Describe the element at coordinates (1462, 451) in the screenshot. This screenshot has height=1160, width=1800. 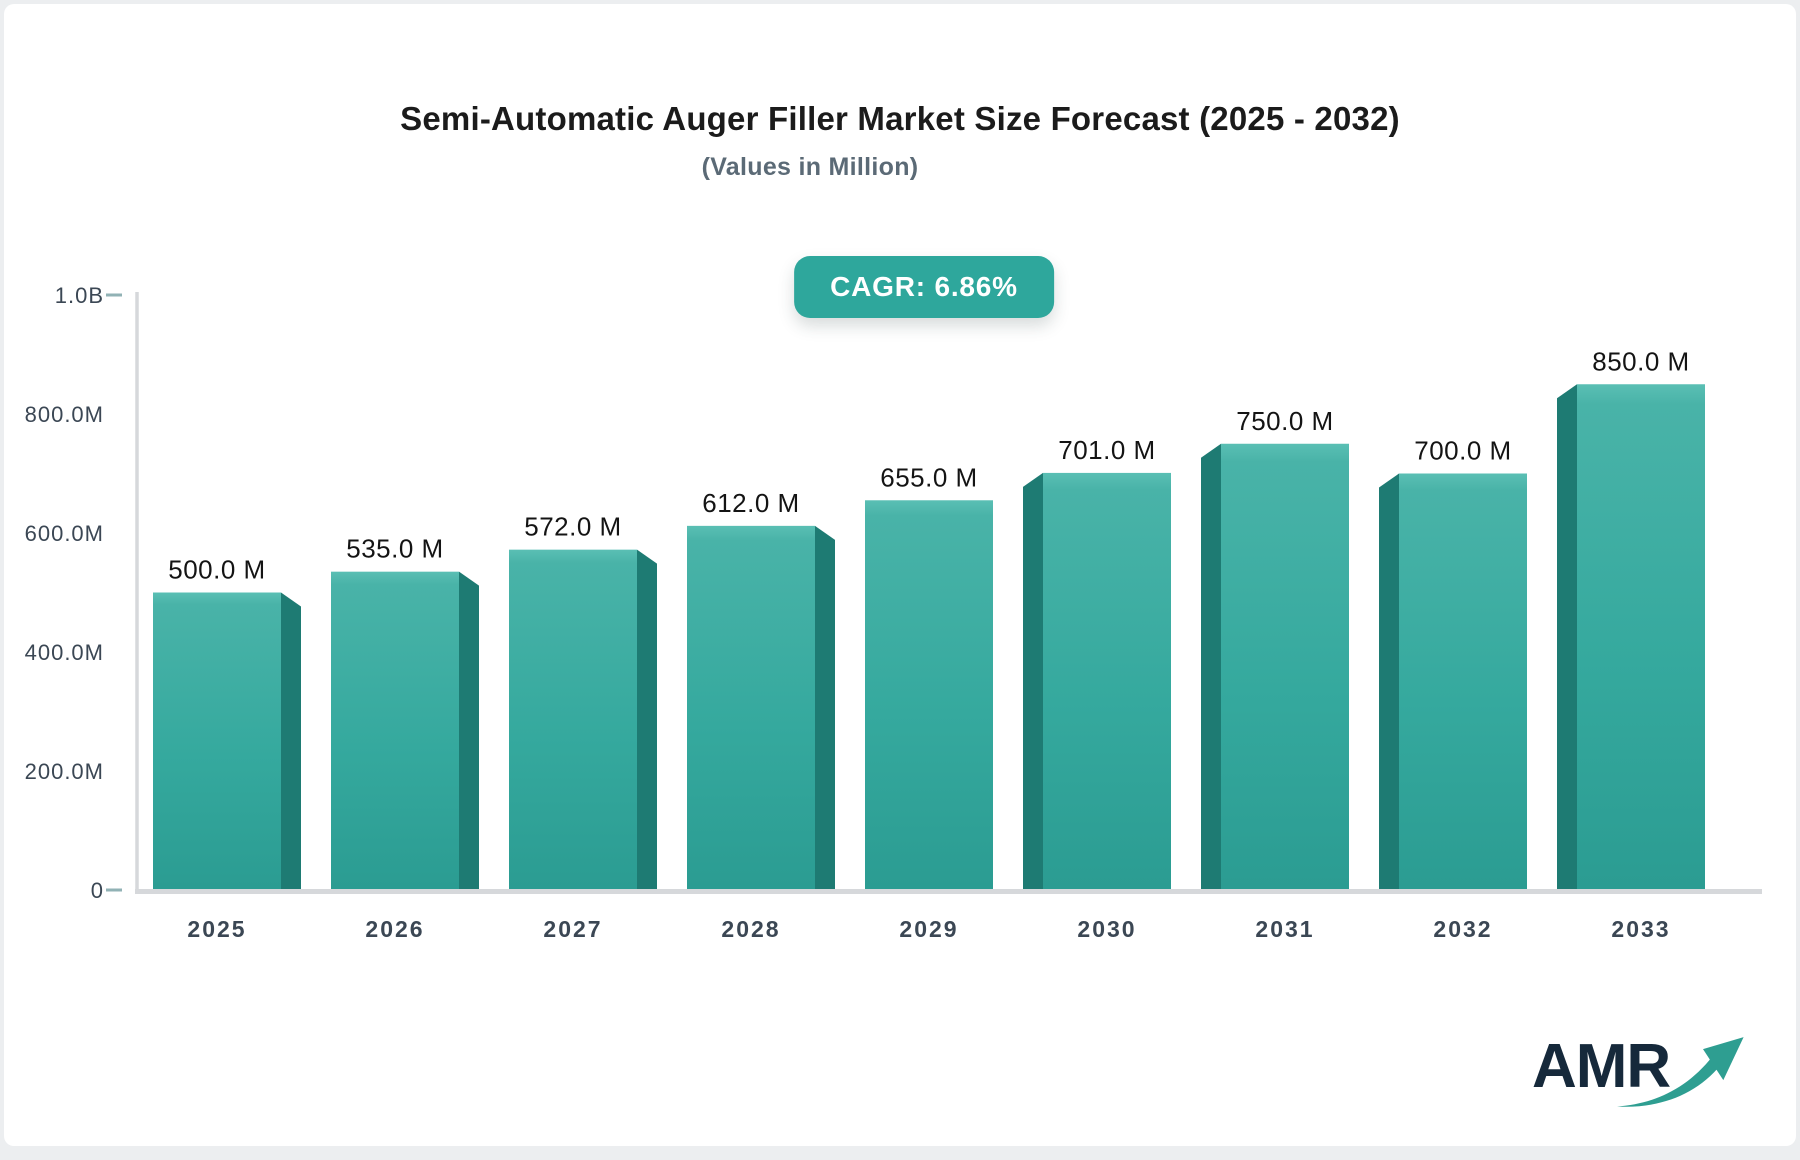
I see `bar-value-label-2032: 700.0 M` at that location.